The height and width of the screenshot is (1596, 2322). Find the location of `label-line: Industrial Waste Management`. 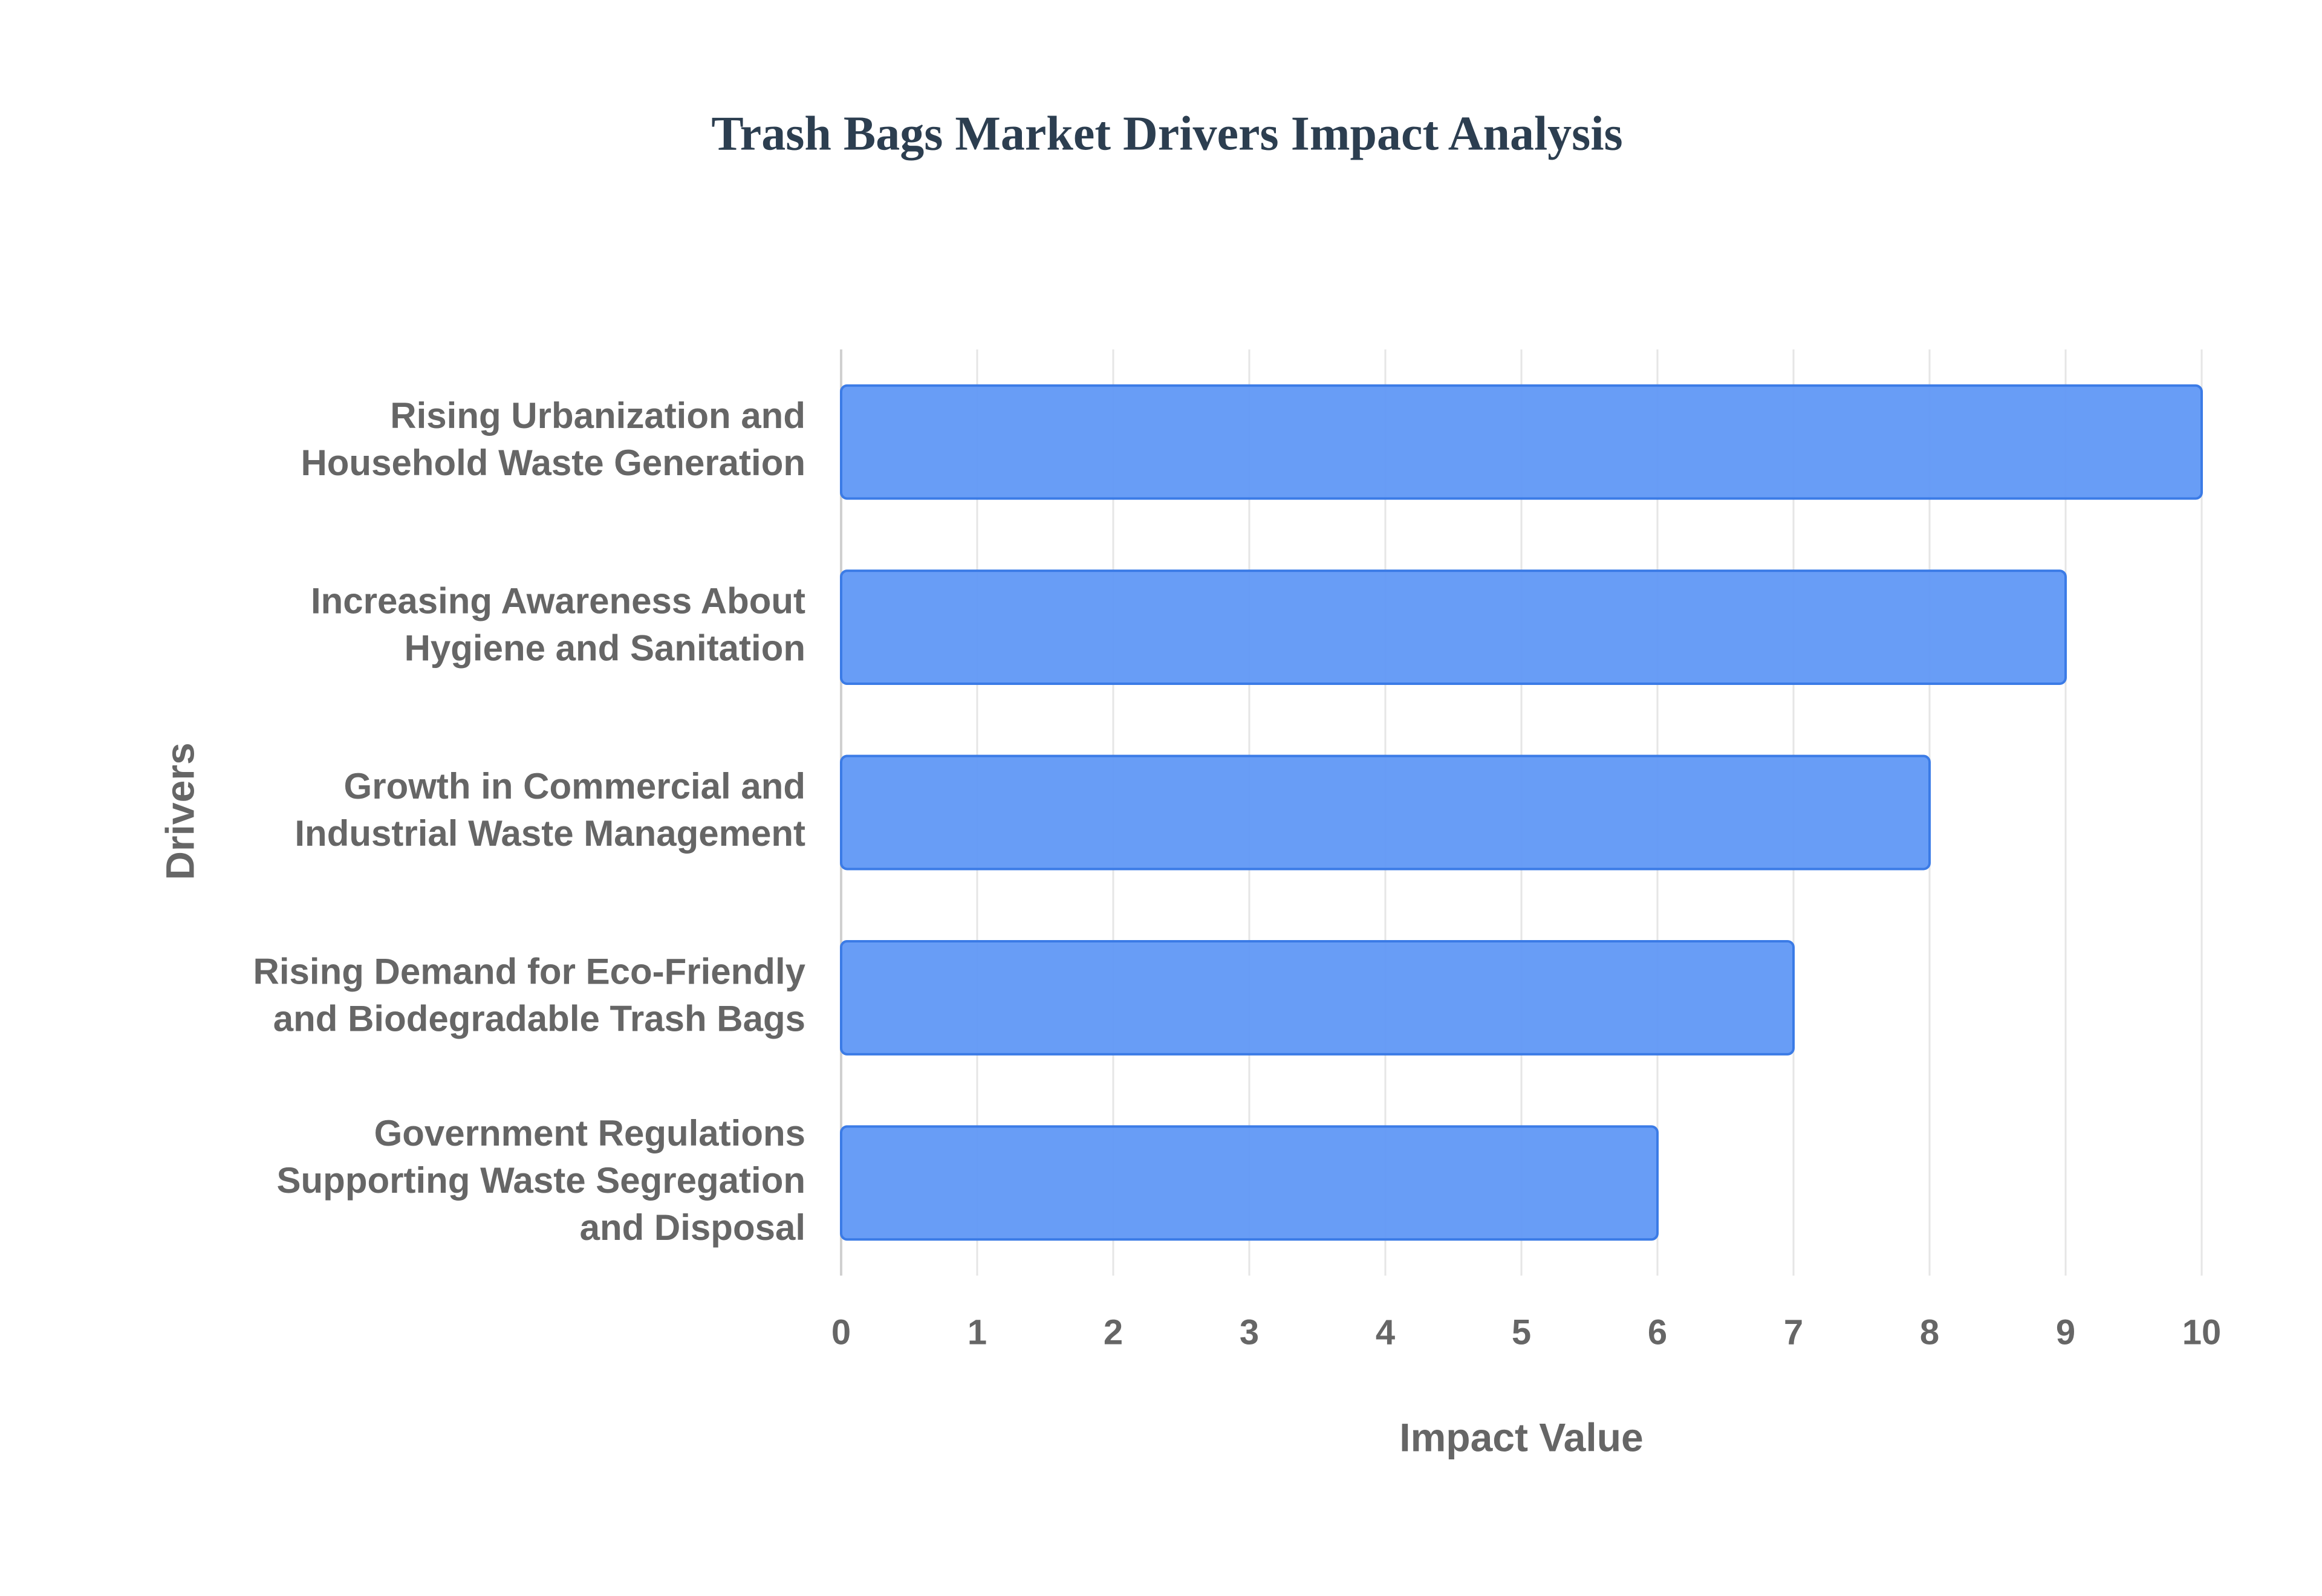

label-line: Industrial Waste Management is located at coordinates (549, 833).